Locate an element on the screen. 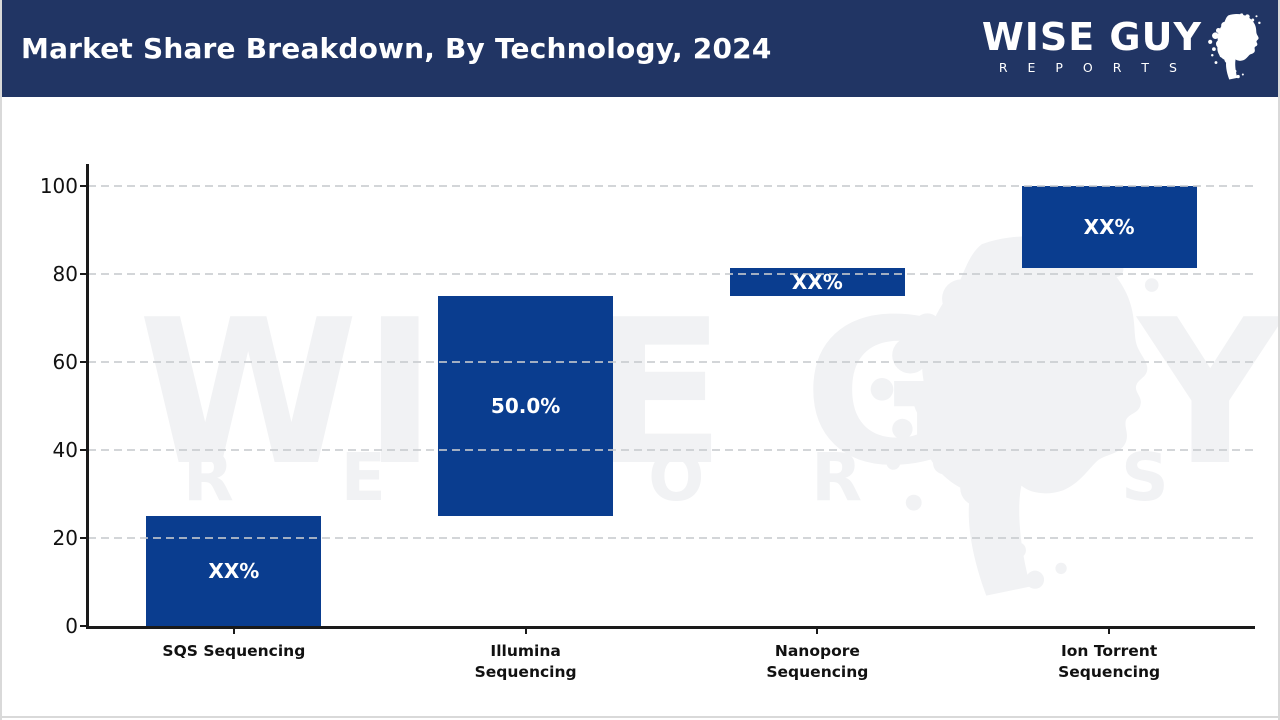  y-tick-label: 20 is located at coordinates (65, 538).